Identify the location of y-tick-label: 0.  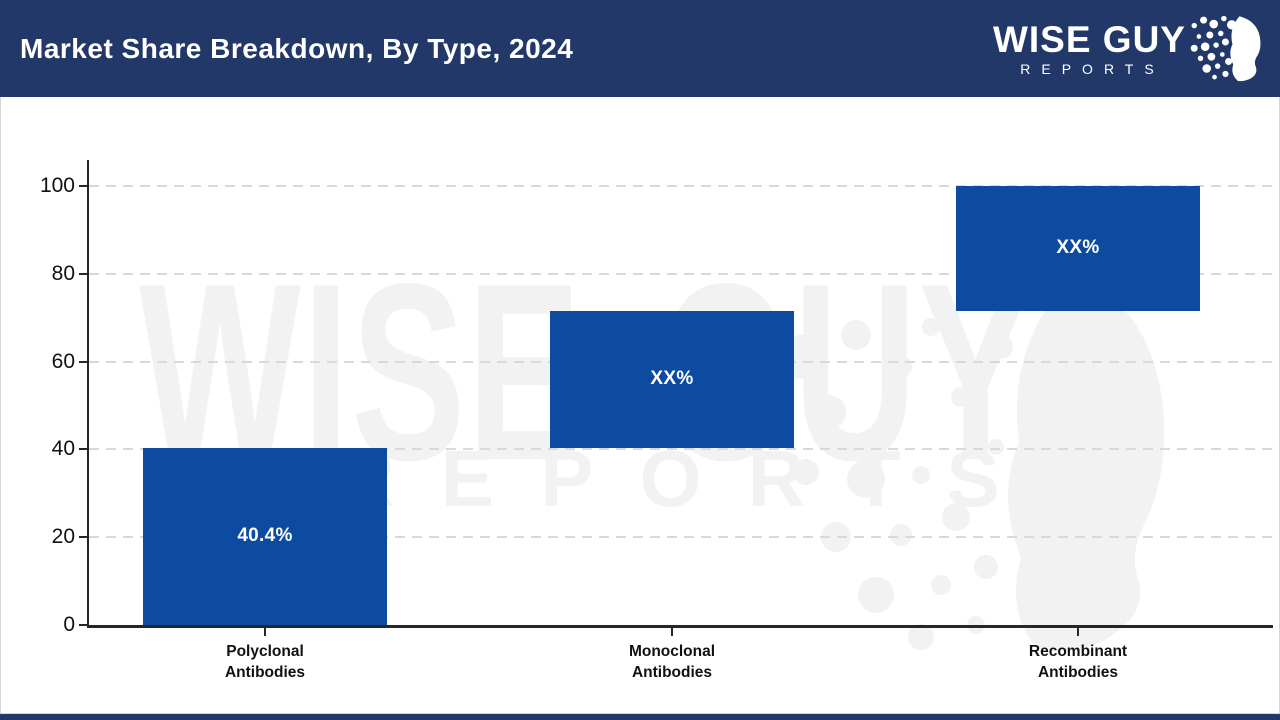
(69, 624).